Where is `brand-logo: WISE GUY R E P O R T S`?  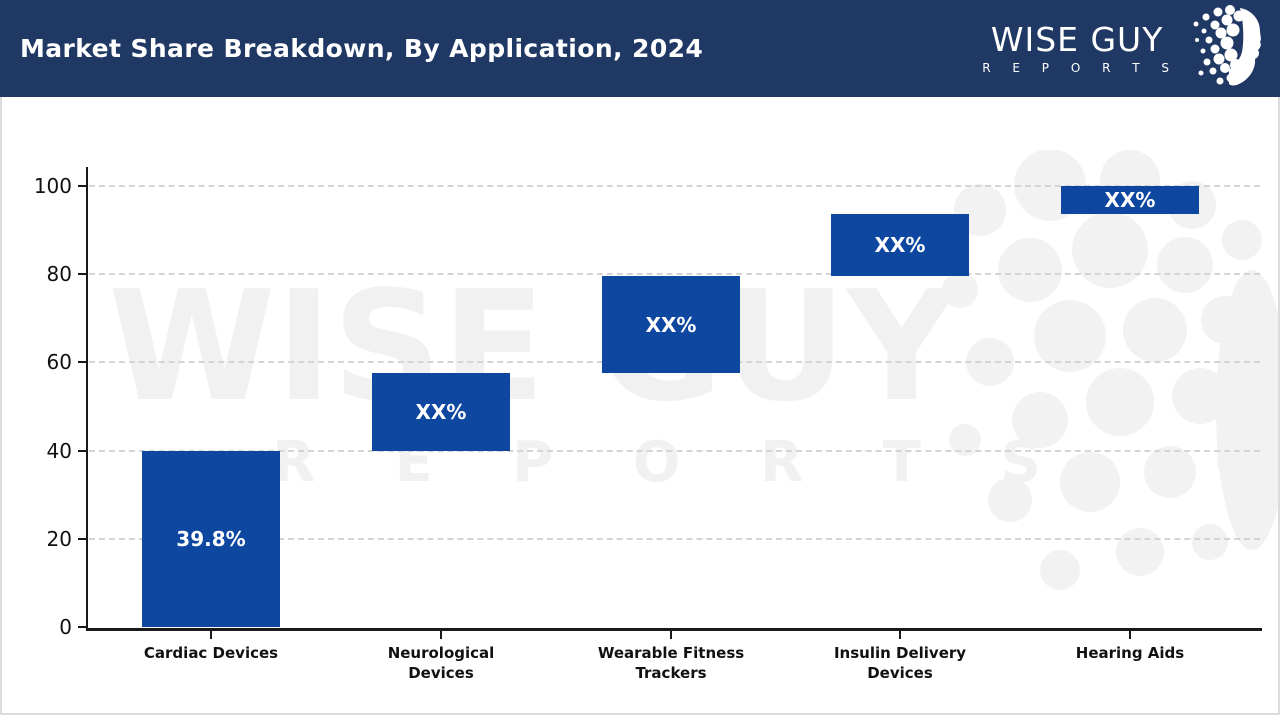 brand-logo: WISE GUY R E P O R T S is located at coordinates (1119, 49).